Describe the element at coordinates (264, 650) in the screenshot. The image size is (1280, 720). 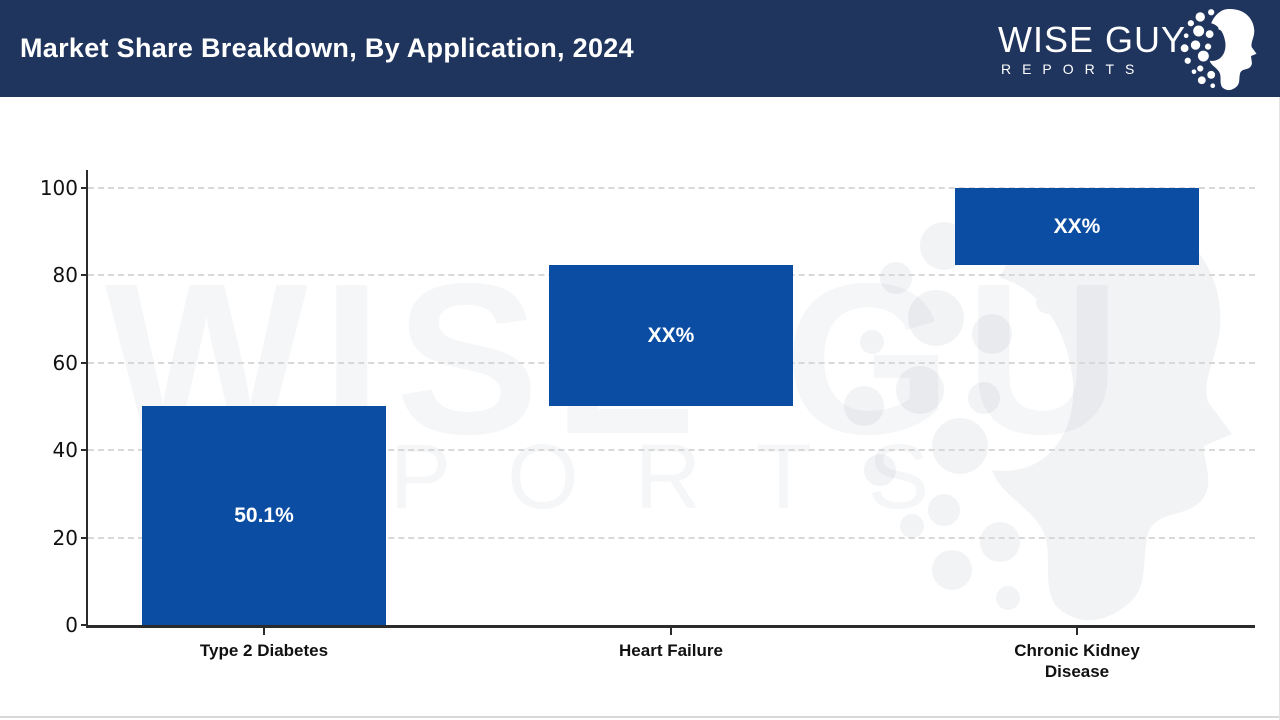
I see `x-category-label: Type 2 Diabetes` at that location.